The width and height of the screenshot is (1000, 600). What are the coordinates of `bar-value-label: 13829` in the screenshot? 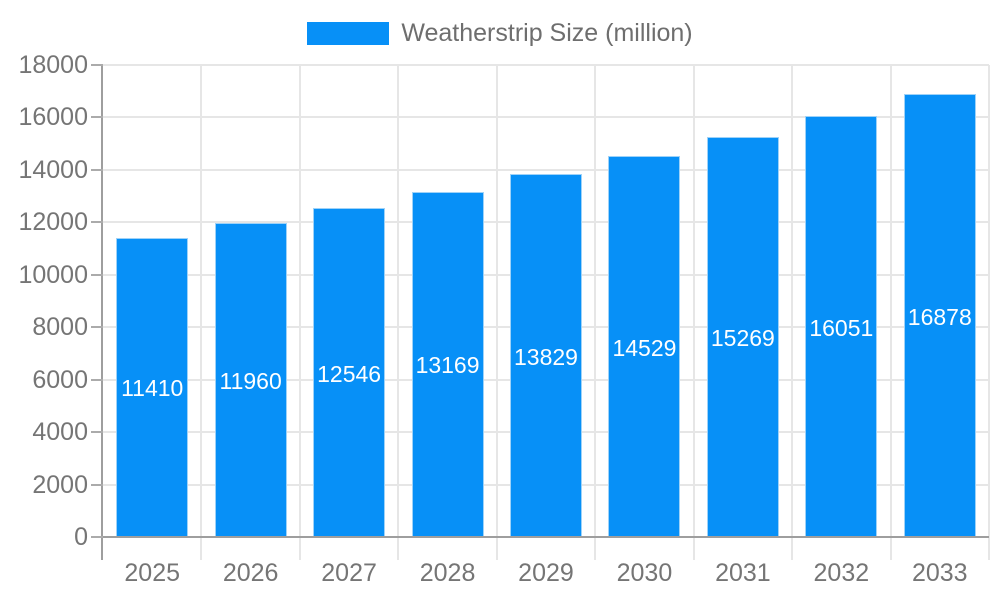 It's located at (546, 356).